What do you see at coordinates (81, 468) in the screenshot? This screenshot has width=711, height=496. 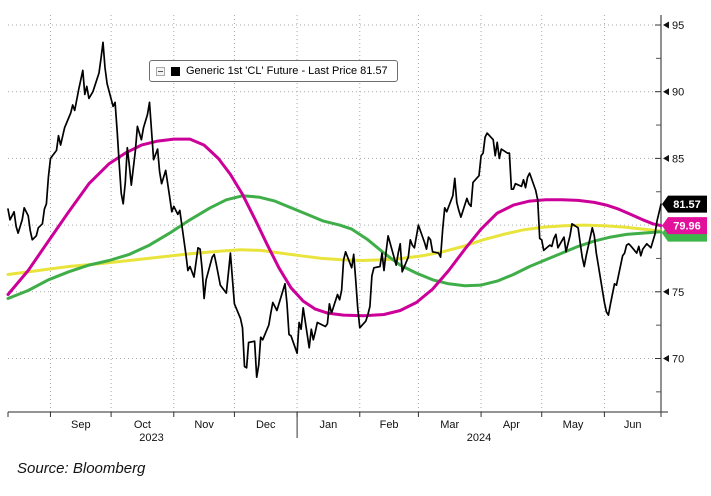 I see `source-note: Source: Bloomberg` at bounding box center [81, 468].